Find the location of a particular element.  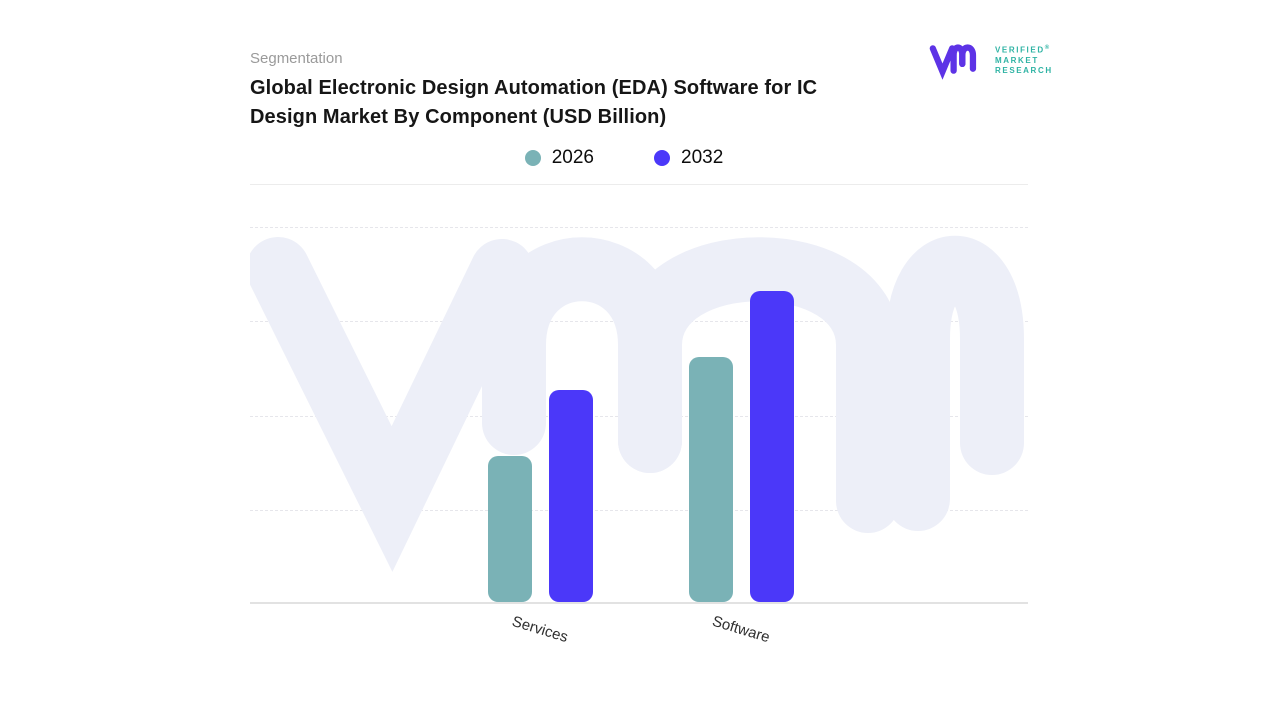

vmr-logo: VERIFIED® MARKET RESEARCH is located at coordinates (990, 60).